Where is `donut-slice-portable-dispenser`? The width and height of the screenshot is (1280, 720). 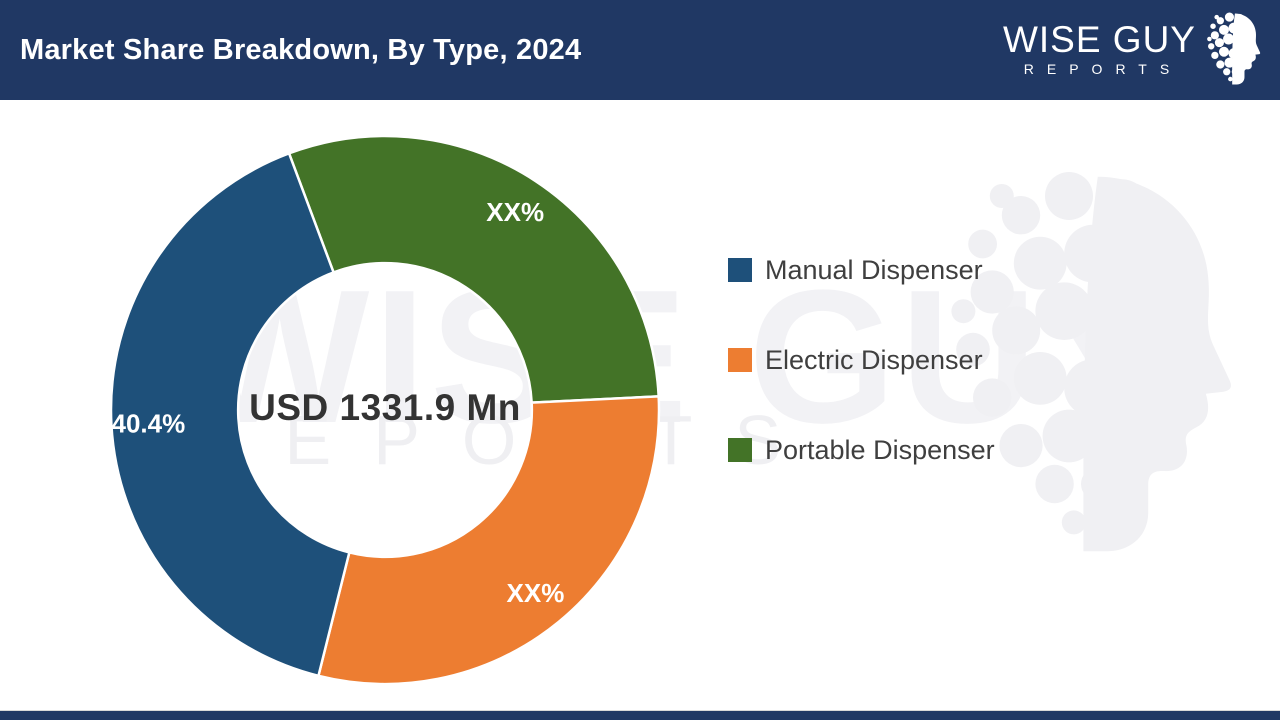
donut-slice-portable-dispenser is located at coordinates (473, 269).